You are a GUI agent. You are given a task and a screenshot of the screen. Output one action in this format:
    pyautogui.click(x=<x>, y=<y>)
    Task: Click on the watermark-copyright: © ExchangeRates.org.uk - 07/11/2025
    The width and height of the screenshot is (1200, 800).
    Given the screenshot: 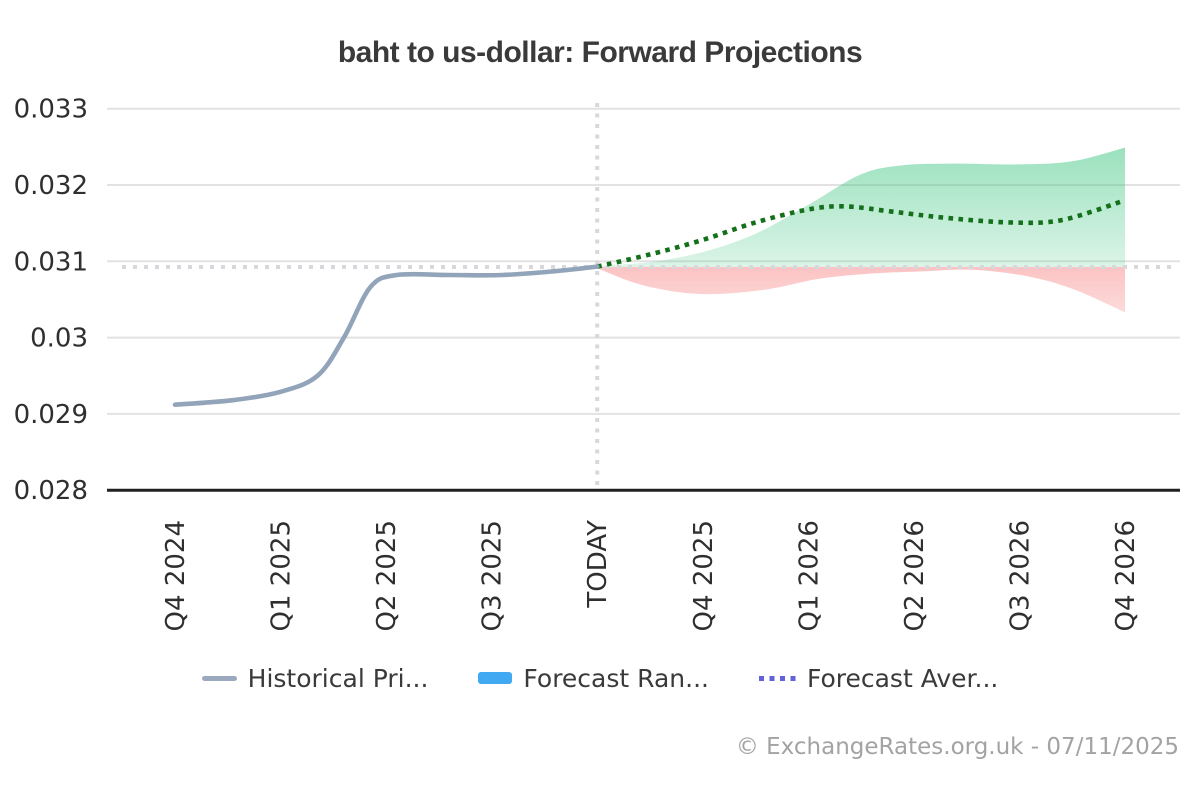 What is the action you would take?
    pyautogui.click(x=957, y=747)
    